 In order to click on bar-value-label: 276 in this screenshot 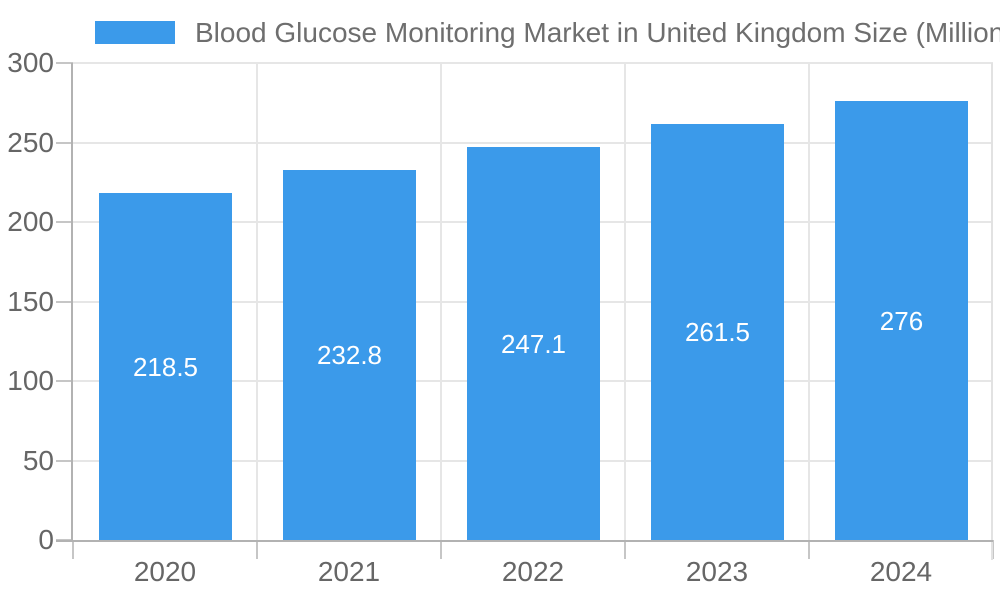, I will do `click(901, 321)`.